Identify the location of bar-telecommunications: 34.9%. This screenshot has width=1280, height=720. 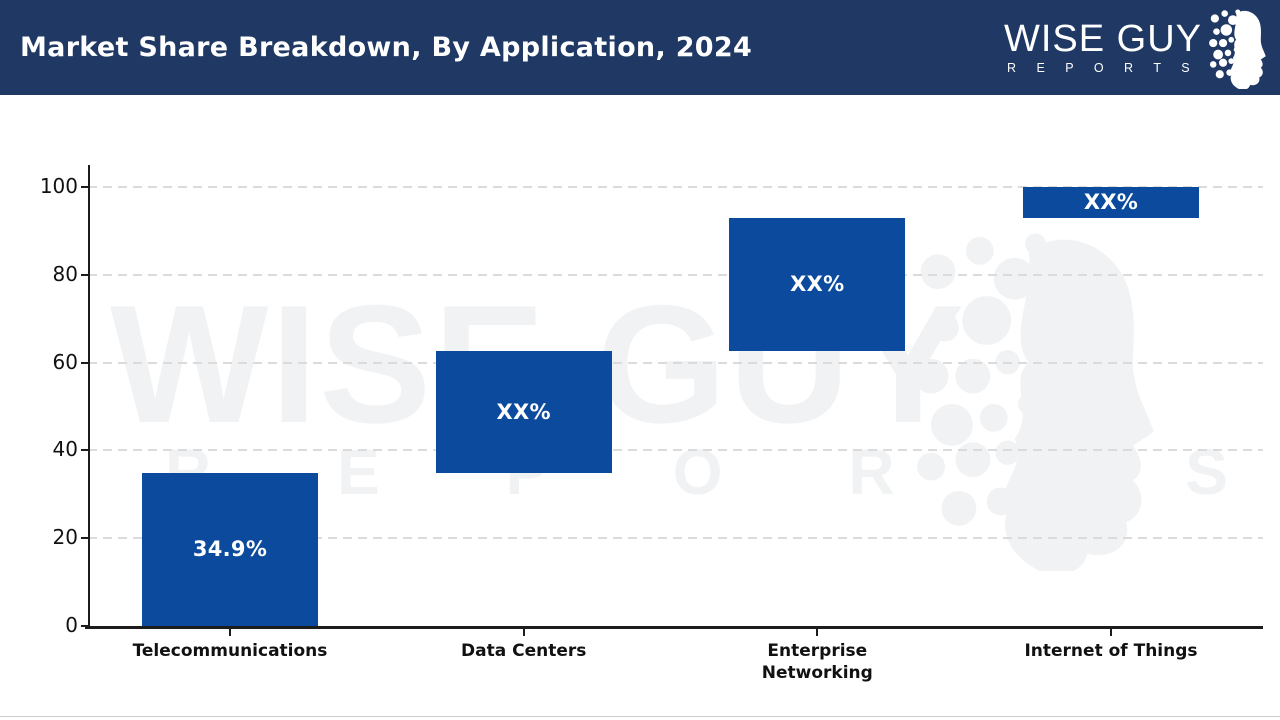
(230, 549).